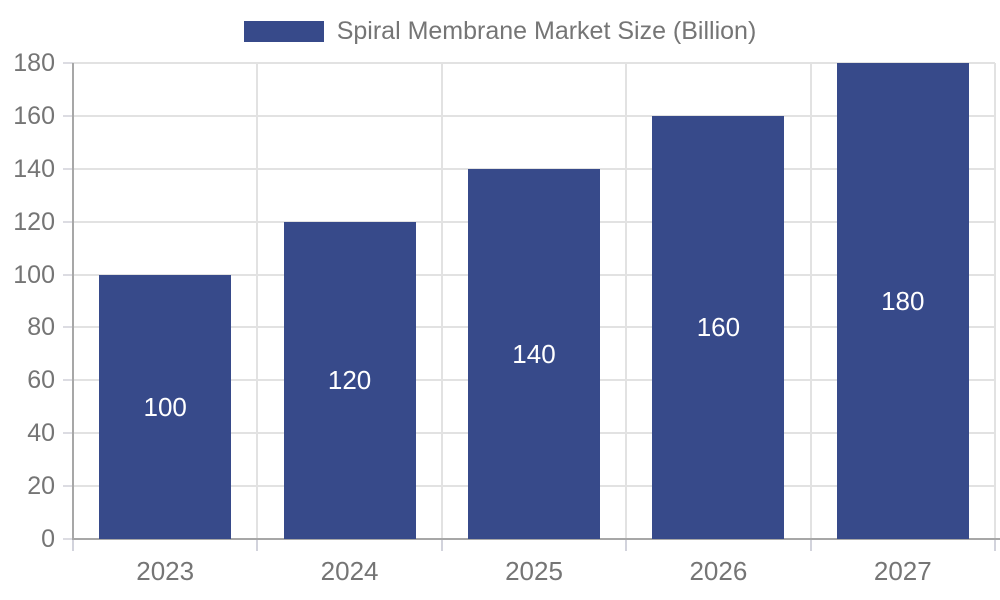 The width and height of the screenshot is (1000, 600). I want to click on y-tick-label: 160, so click(34, 115).